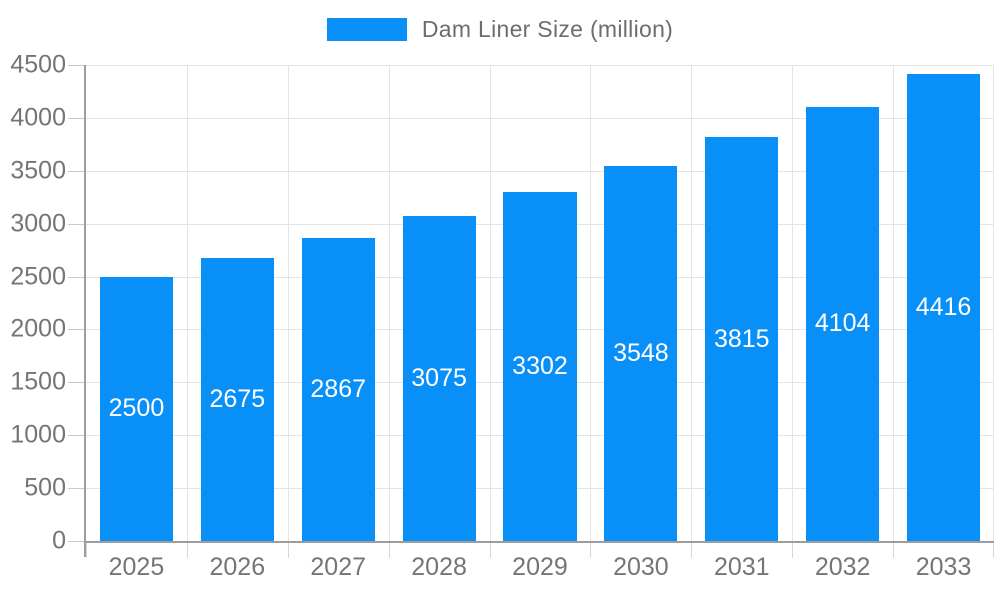 This screenshot has width=1000, height=600. I want to click on x-tick-label: 2028, so click(439, 567).